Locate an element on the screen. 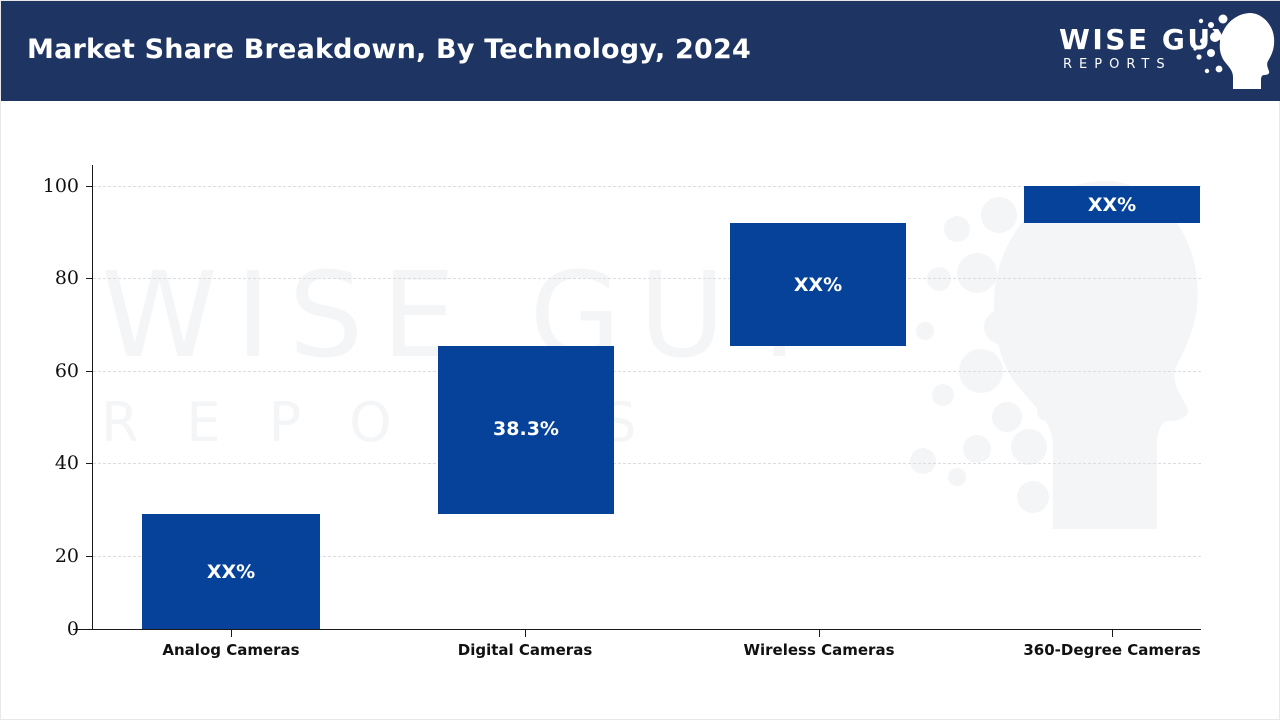 This screenshot has height=720, width=1280. logo-secondary-text: REPORTS is located at coordinates (1117, 64).